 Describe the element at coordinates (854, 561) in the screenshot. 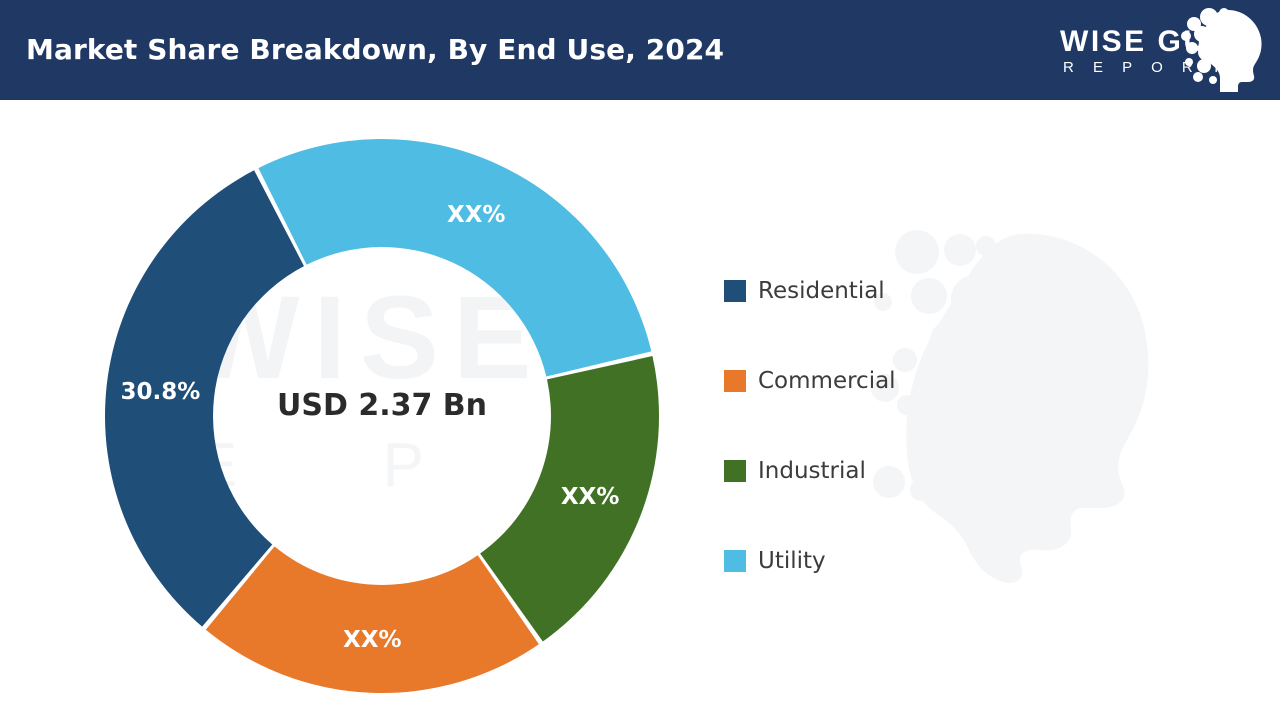

I see `legend-item-utility: Utility` at that location.